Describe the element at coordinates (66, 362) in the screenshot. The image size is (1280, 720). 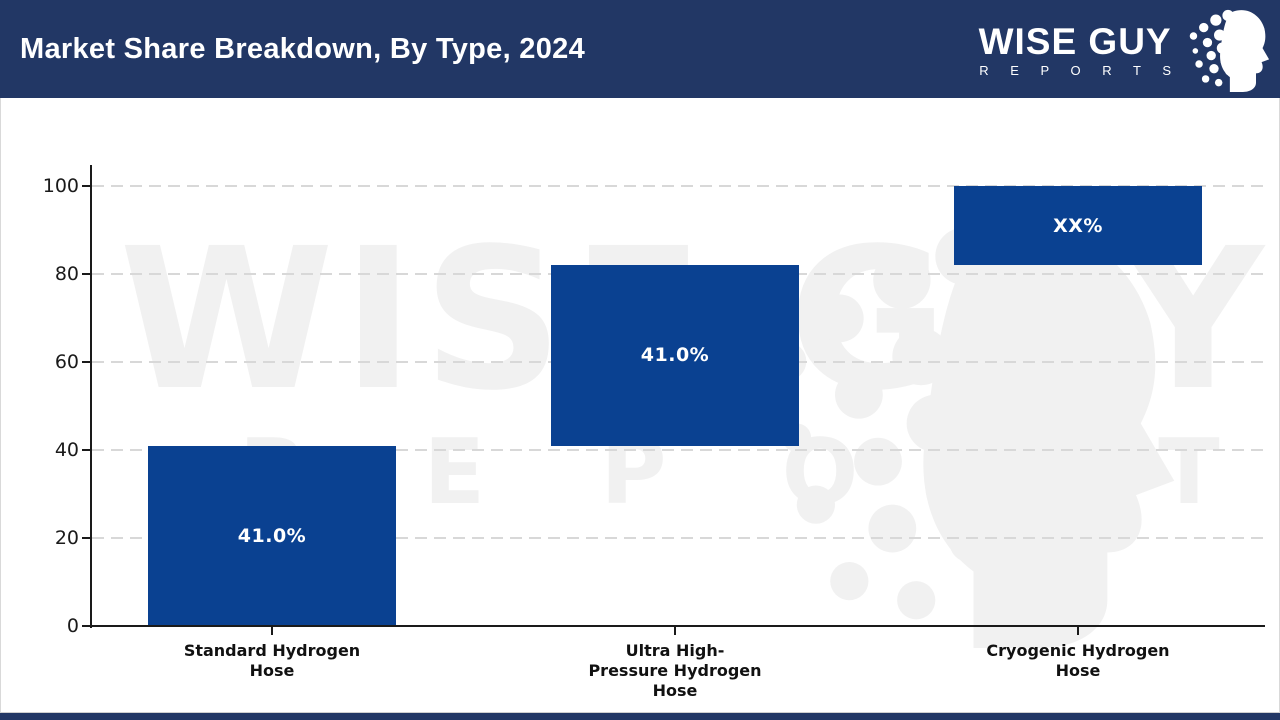
I see `y-tick-label: 60` at that location.